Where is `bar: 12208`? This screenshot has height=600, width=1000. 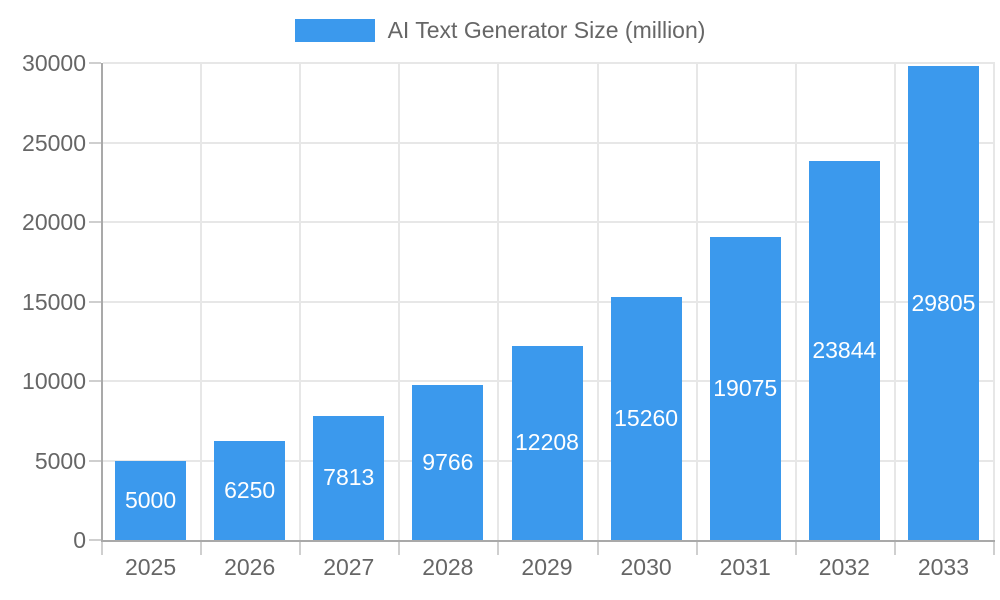 bar: 12208 is located at coordinates (547, 442).